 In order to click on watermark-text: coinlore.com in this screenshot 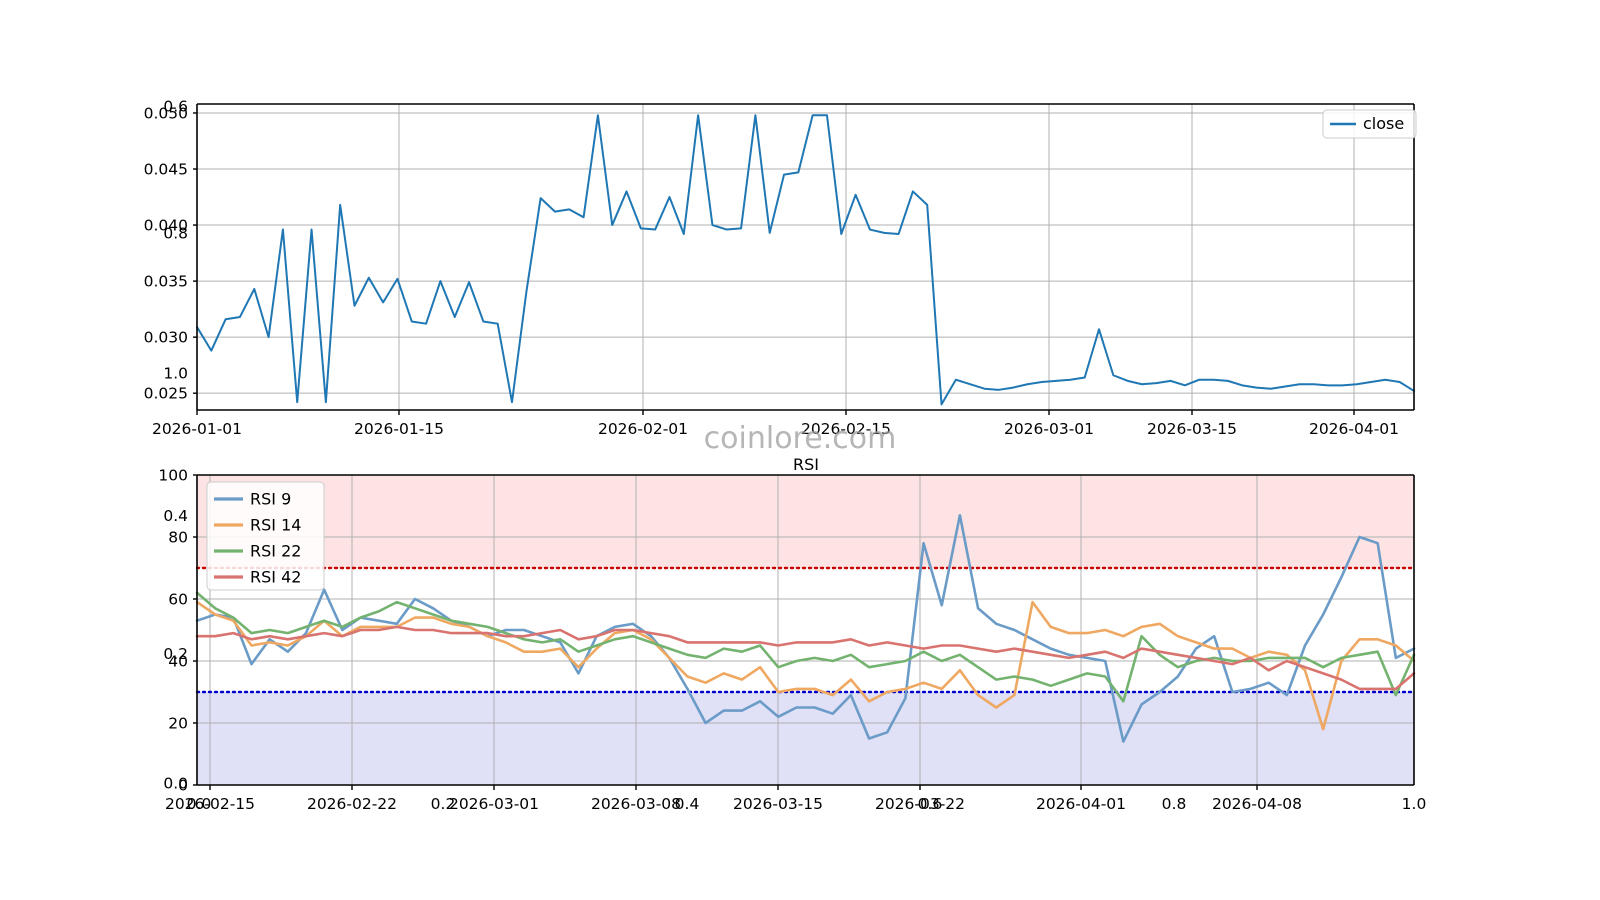, I will do `click(800, 438)`.